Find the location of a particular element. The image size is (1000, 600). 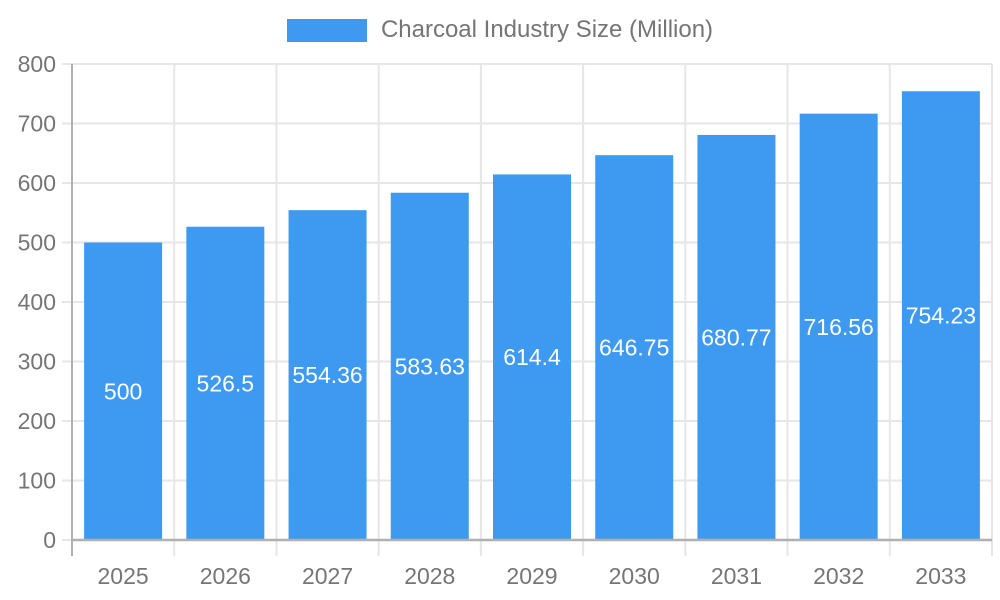

y-tick-label: 400 is located at coordinates (37, 302).